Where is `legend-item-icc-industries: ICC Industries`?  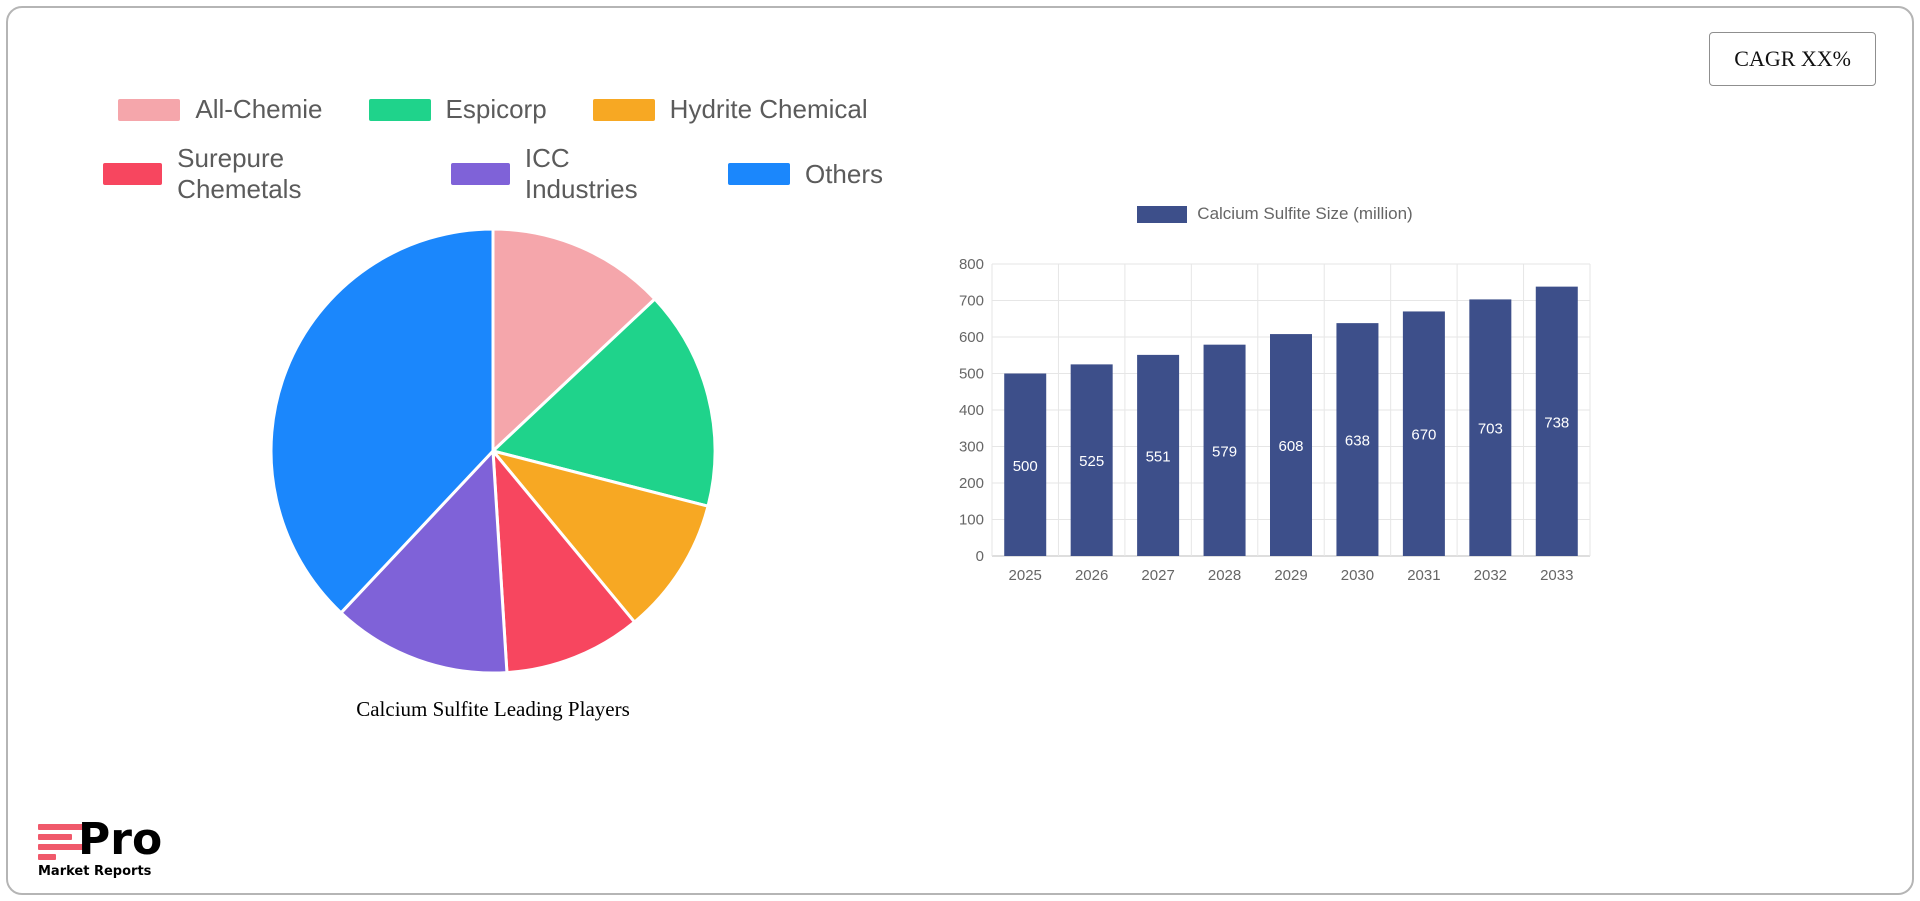 legend-item-icc-industries: ICC Industries is located at coordinates (566, 174).